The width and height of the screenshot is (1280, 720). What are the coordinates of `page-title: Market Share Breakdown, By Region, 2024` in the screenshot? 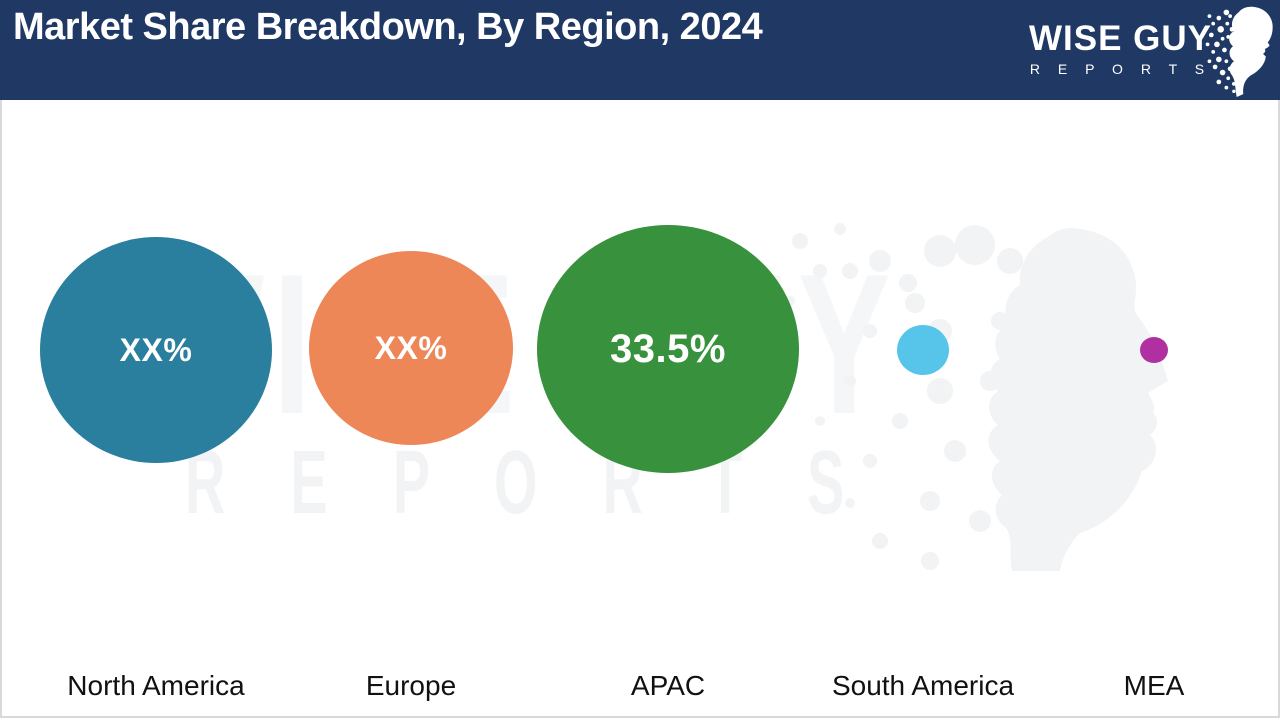 It's located at (388, 27).